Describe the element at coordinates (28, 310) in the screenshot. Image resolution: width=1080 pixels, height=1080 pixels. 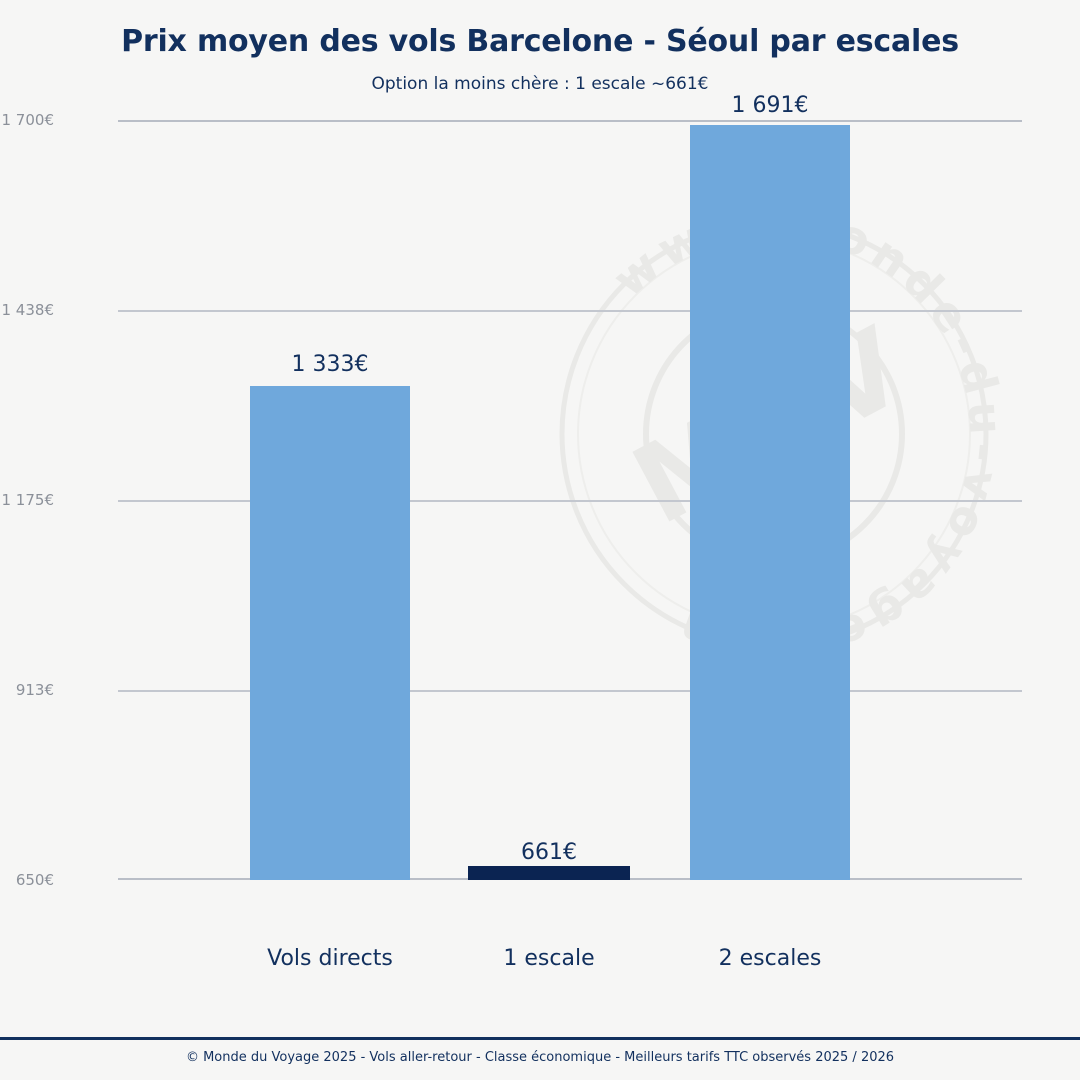
I see `y-axis-label-1438: 1 438€` at that location.